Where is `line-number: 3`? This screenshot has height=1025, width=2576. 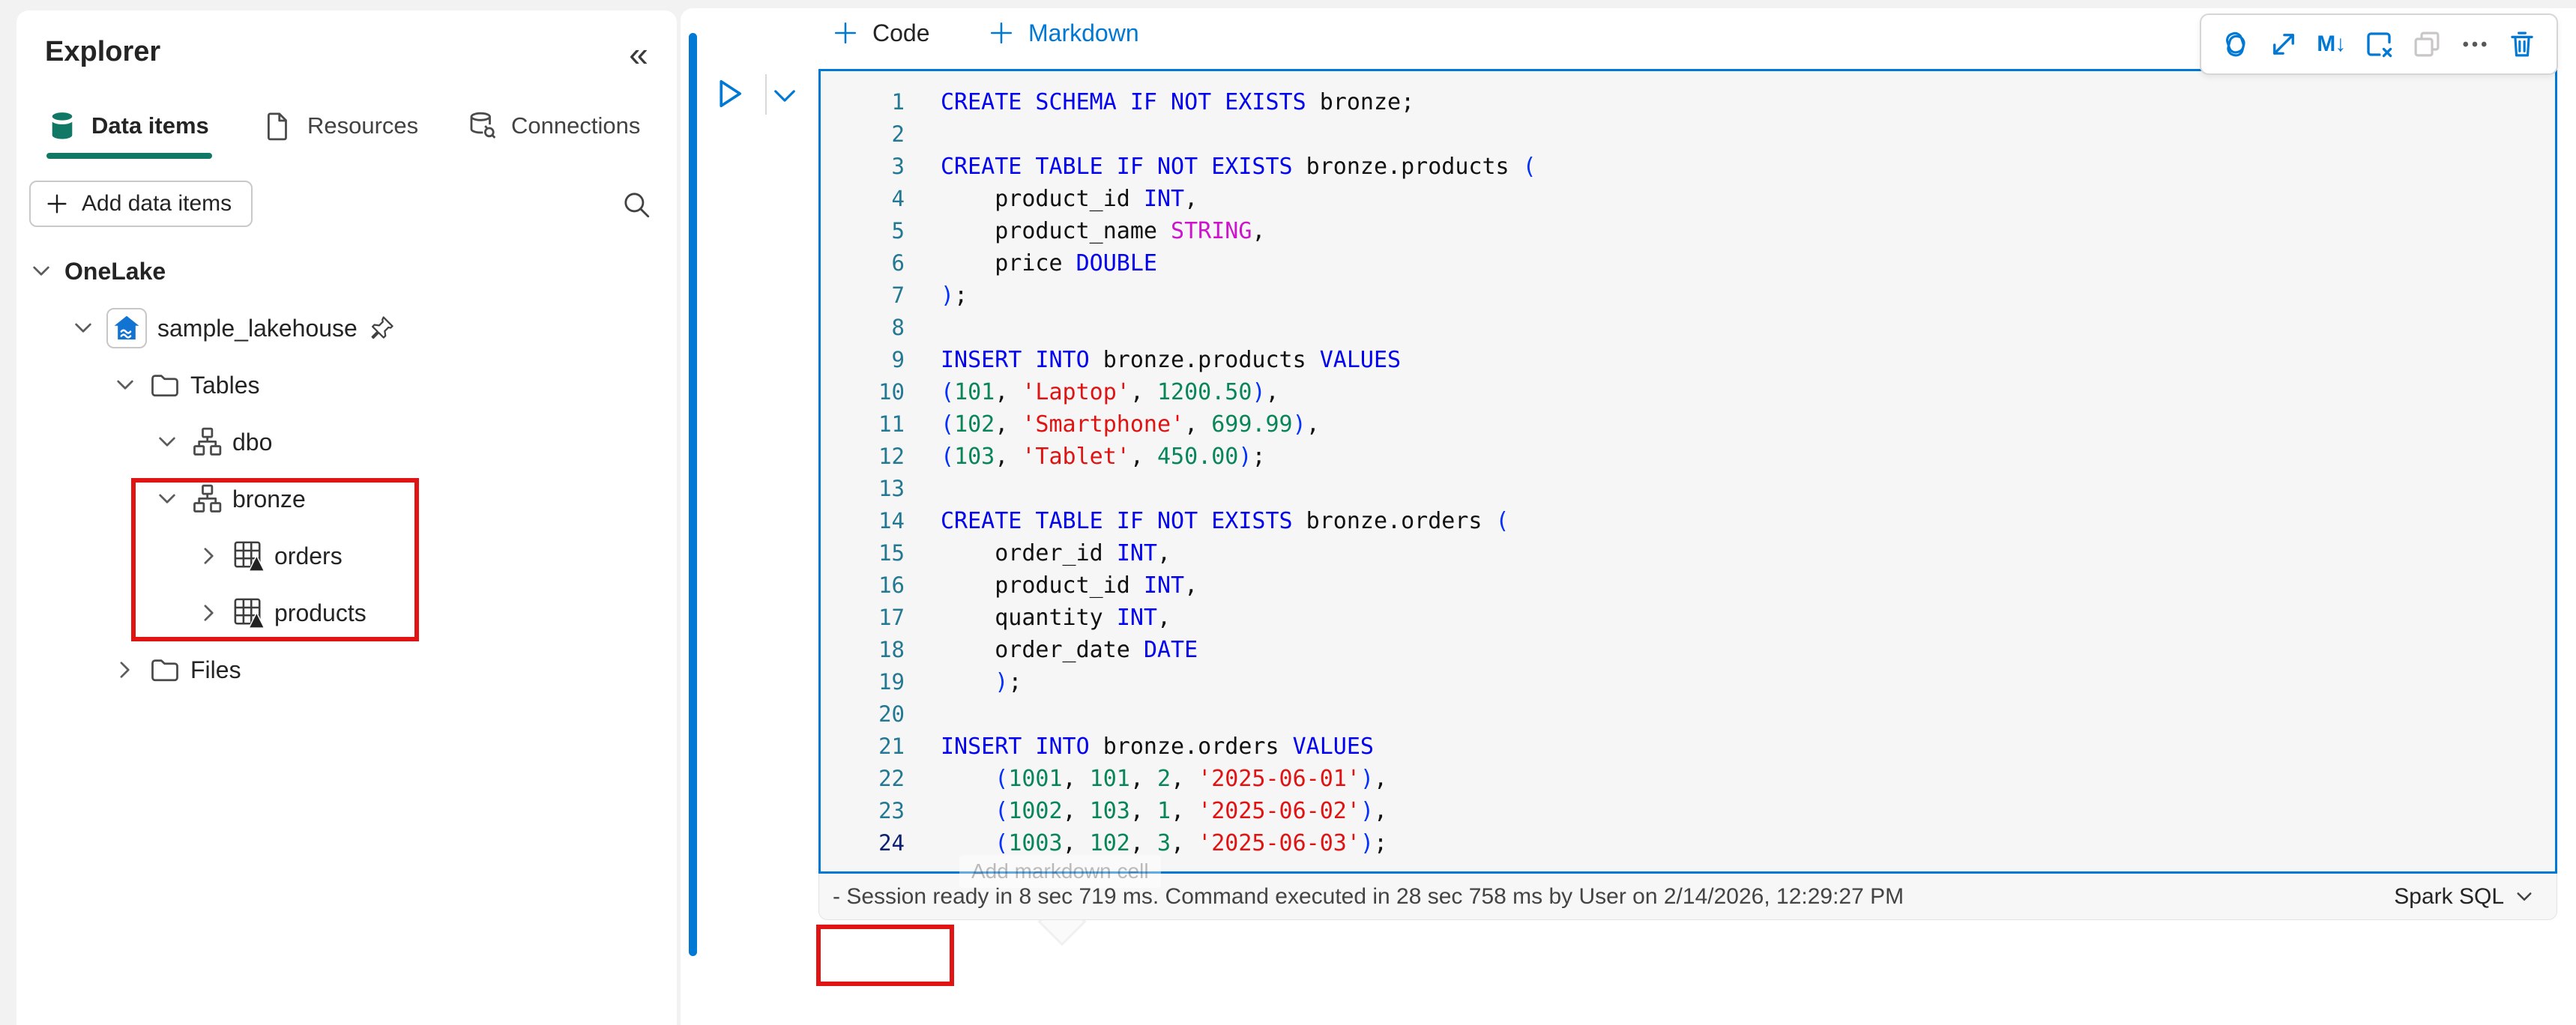
line-number: 3 is located at coordinates (898, 166).